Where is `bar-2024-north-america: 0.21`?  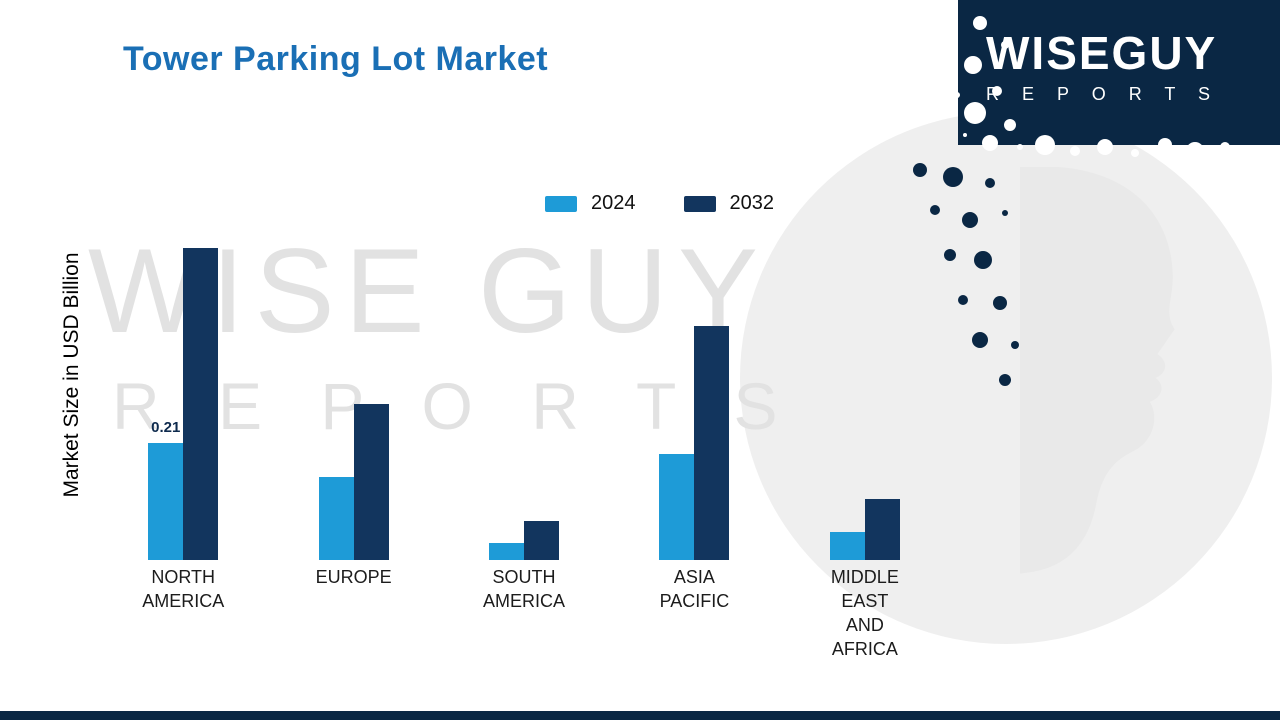 bar-2024-north-america: 0.21 is located at coordinates (166, 489).